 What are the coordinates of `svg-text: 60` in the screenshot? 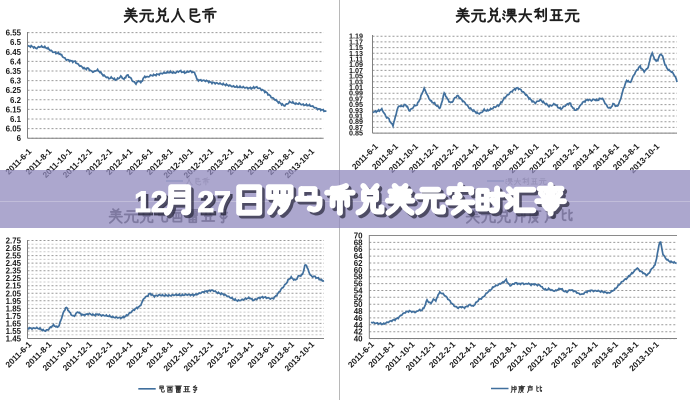 It's located at (358, 270).